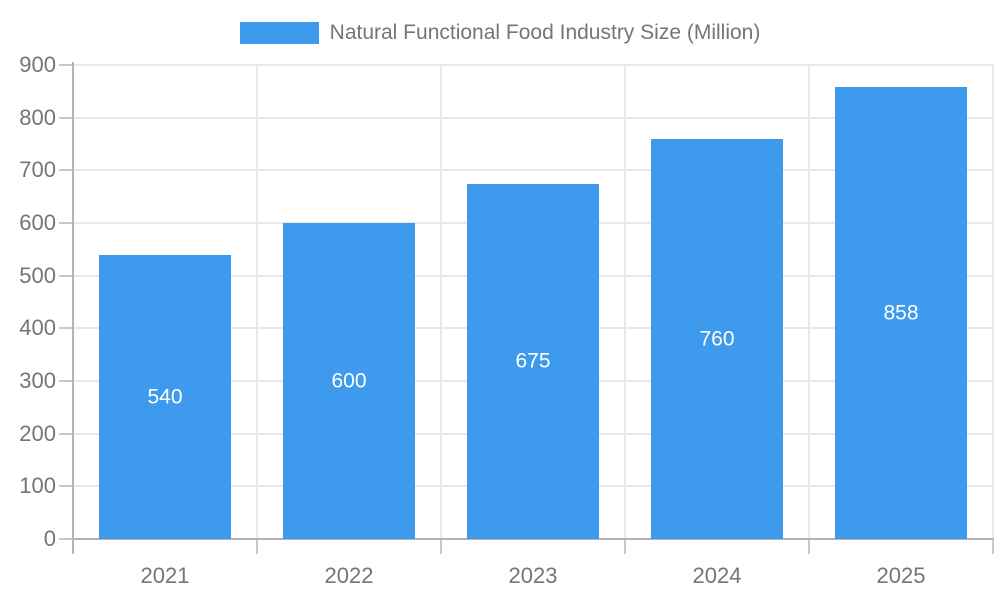  I want to click on x-axis-label: 2022, so click(349, 575).